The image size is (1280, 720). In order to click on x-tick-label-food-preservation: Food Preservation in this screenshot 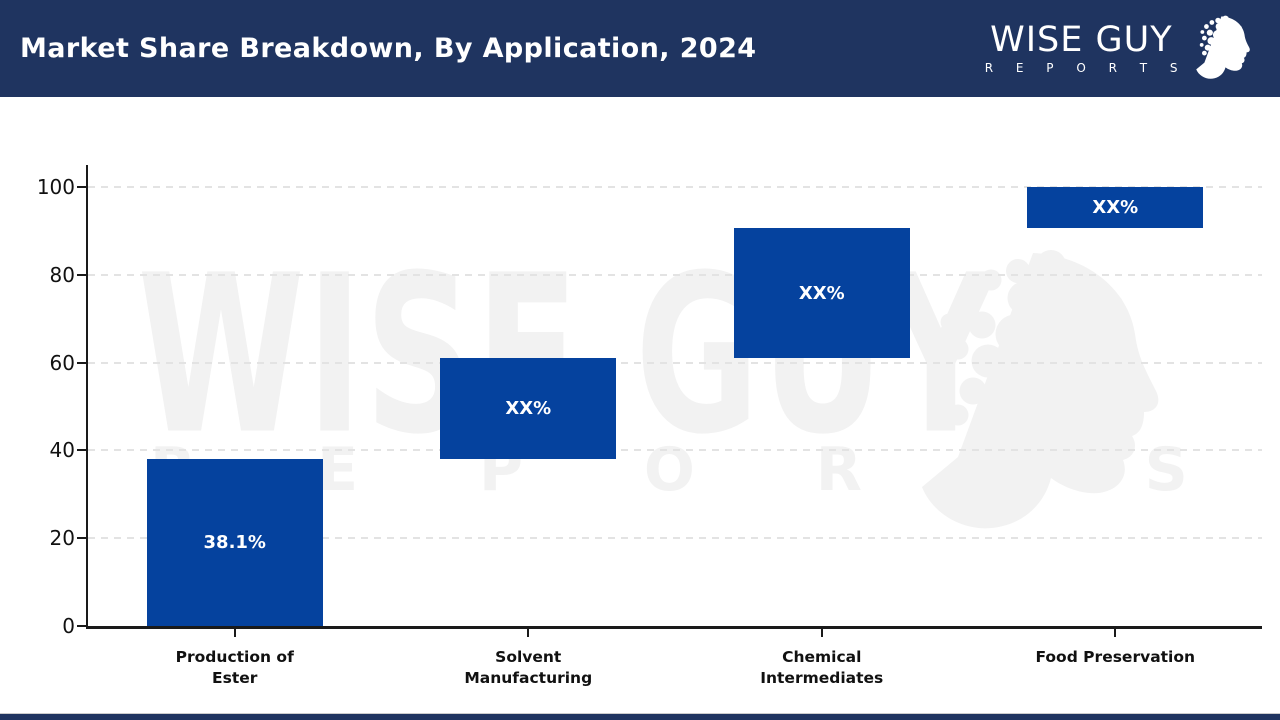, I will do `click(1115, 657)`.